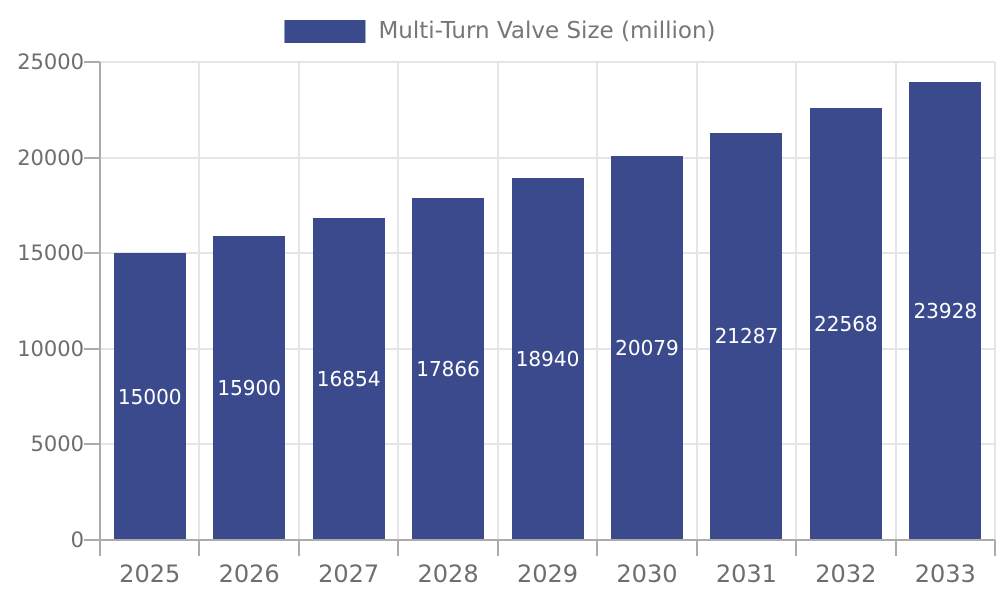 The image size is (1000, 600). Describe the element at coordinates (77, 540) in the screenshot. I see `y-tick-label: 0` at that location.